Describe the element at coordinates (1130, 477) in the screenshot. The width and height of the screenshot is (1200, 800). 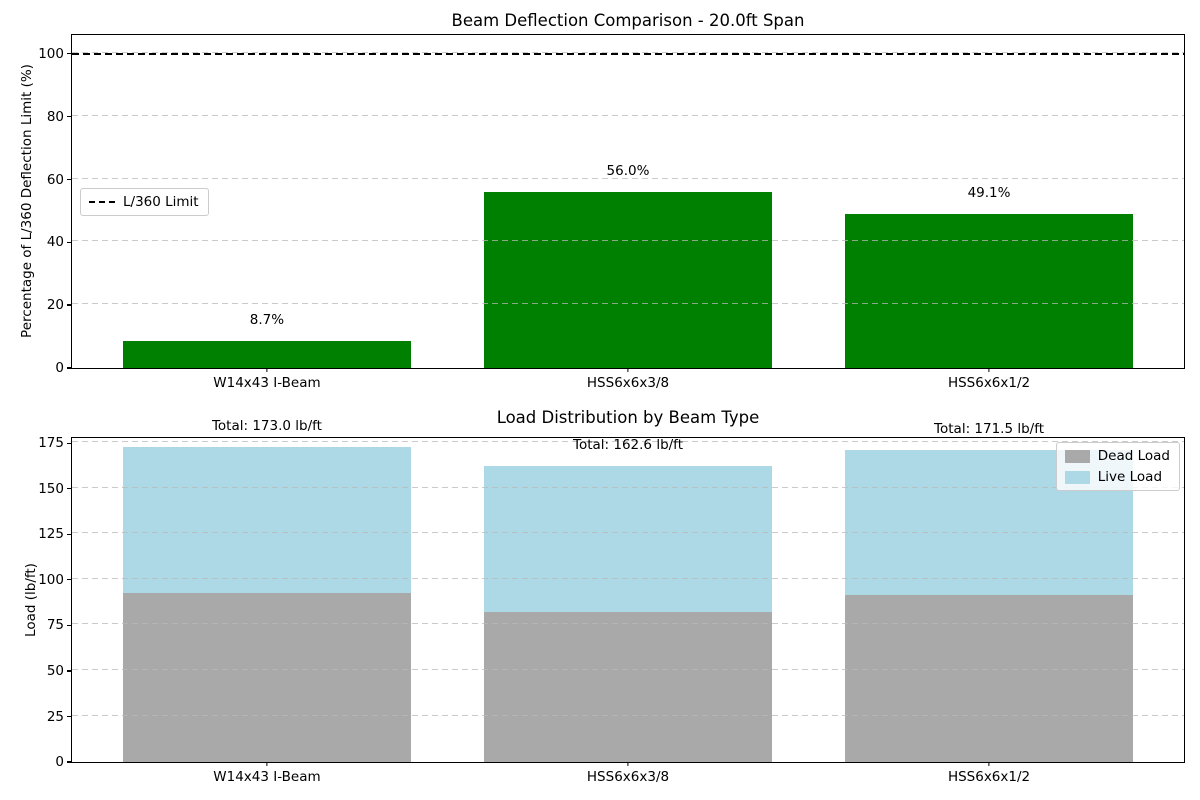
I see `legend-item-label: Live Load` at that location.